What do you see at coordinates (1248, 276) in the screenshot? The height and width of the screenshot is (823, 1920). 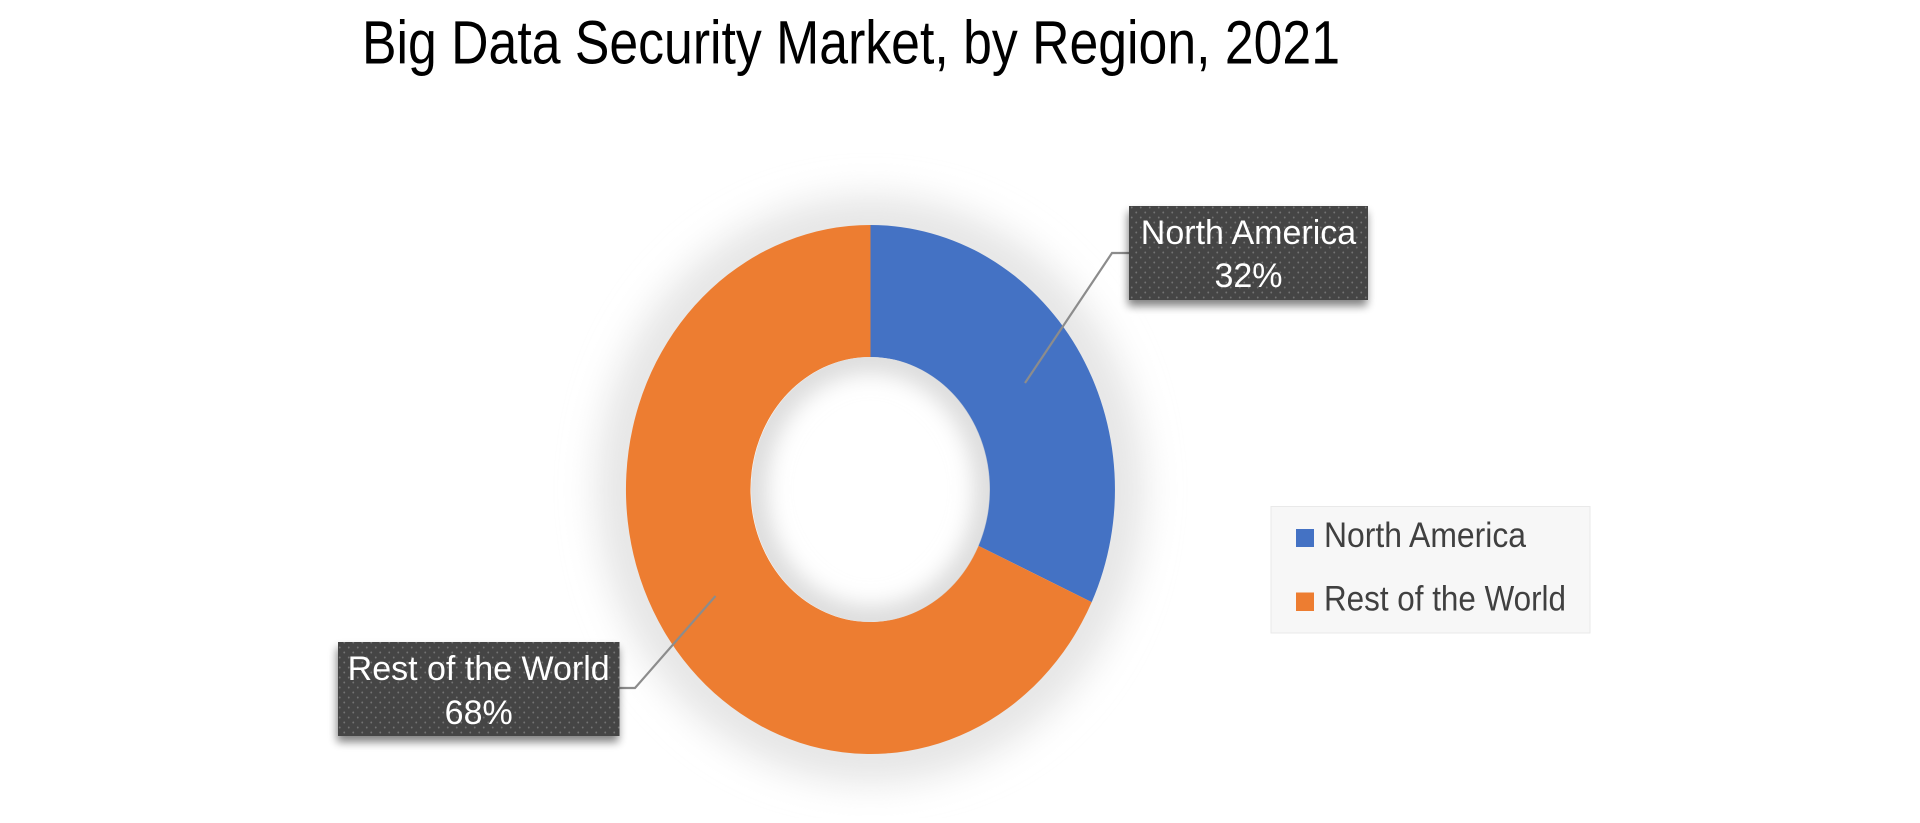 I see `svg-text: 32%` at bounding box center [1248, 276].